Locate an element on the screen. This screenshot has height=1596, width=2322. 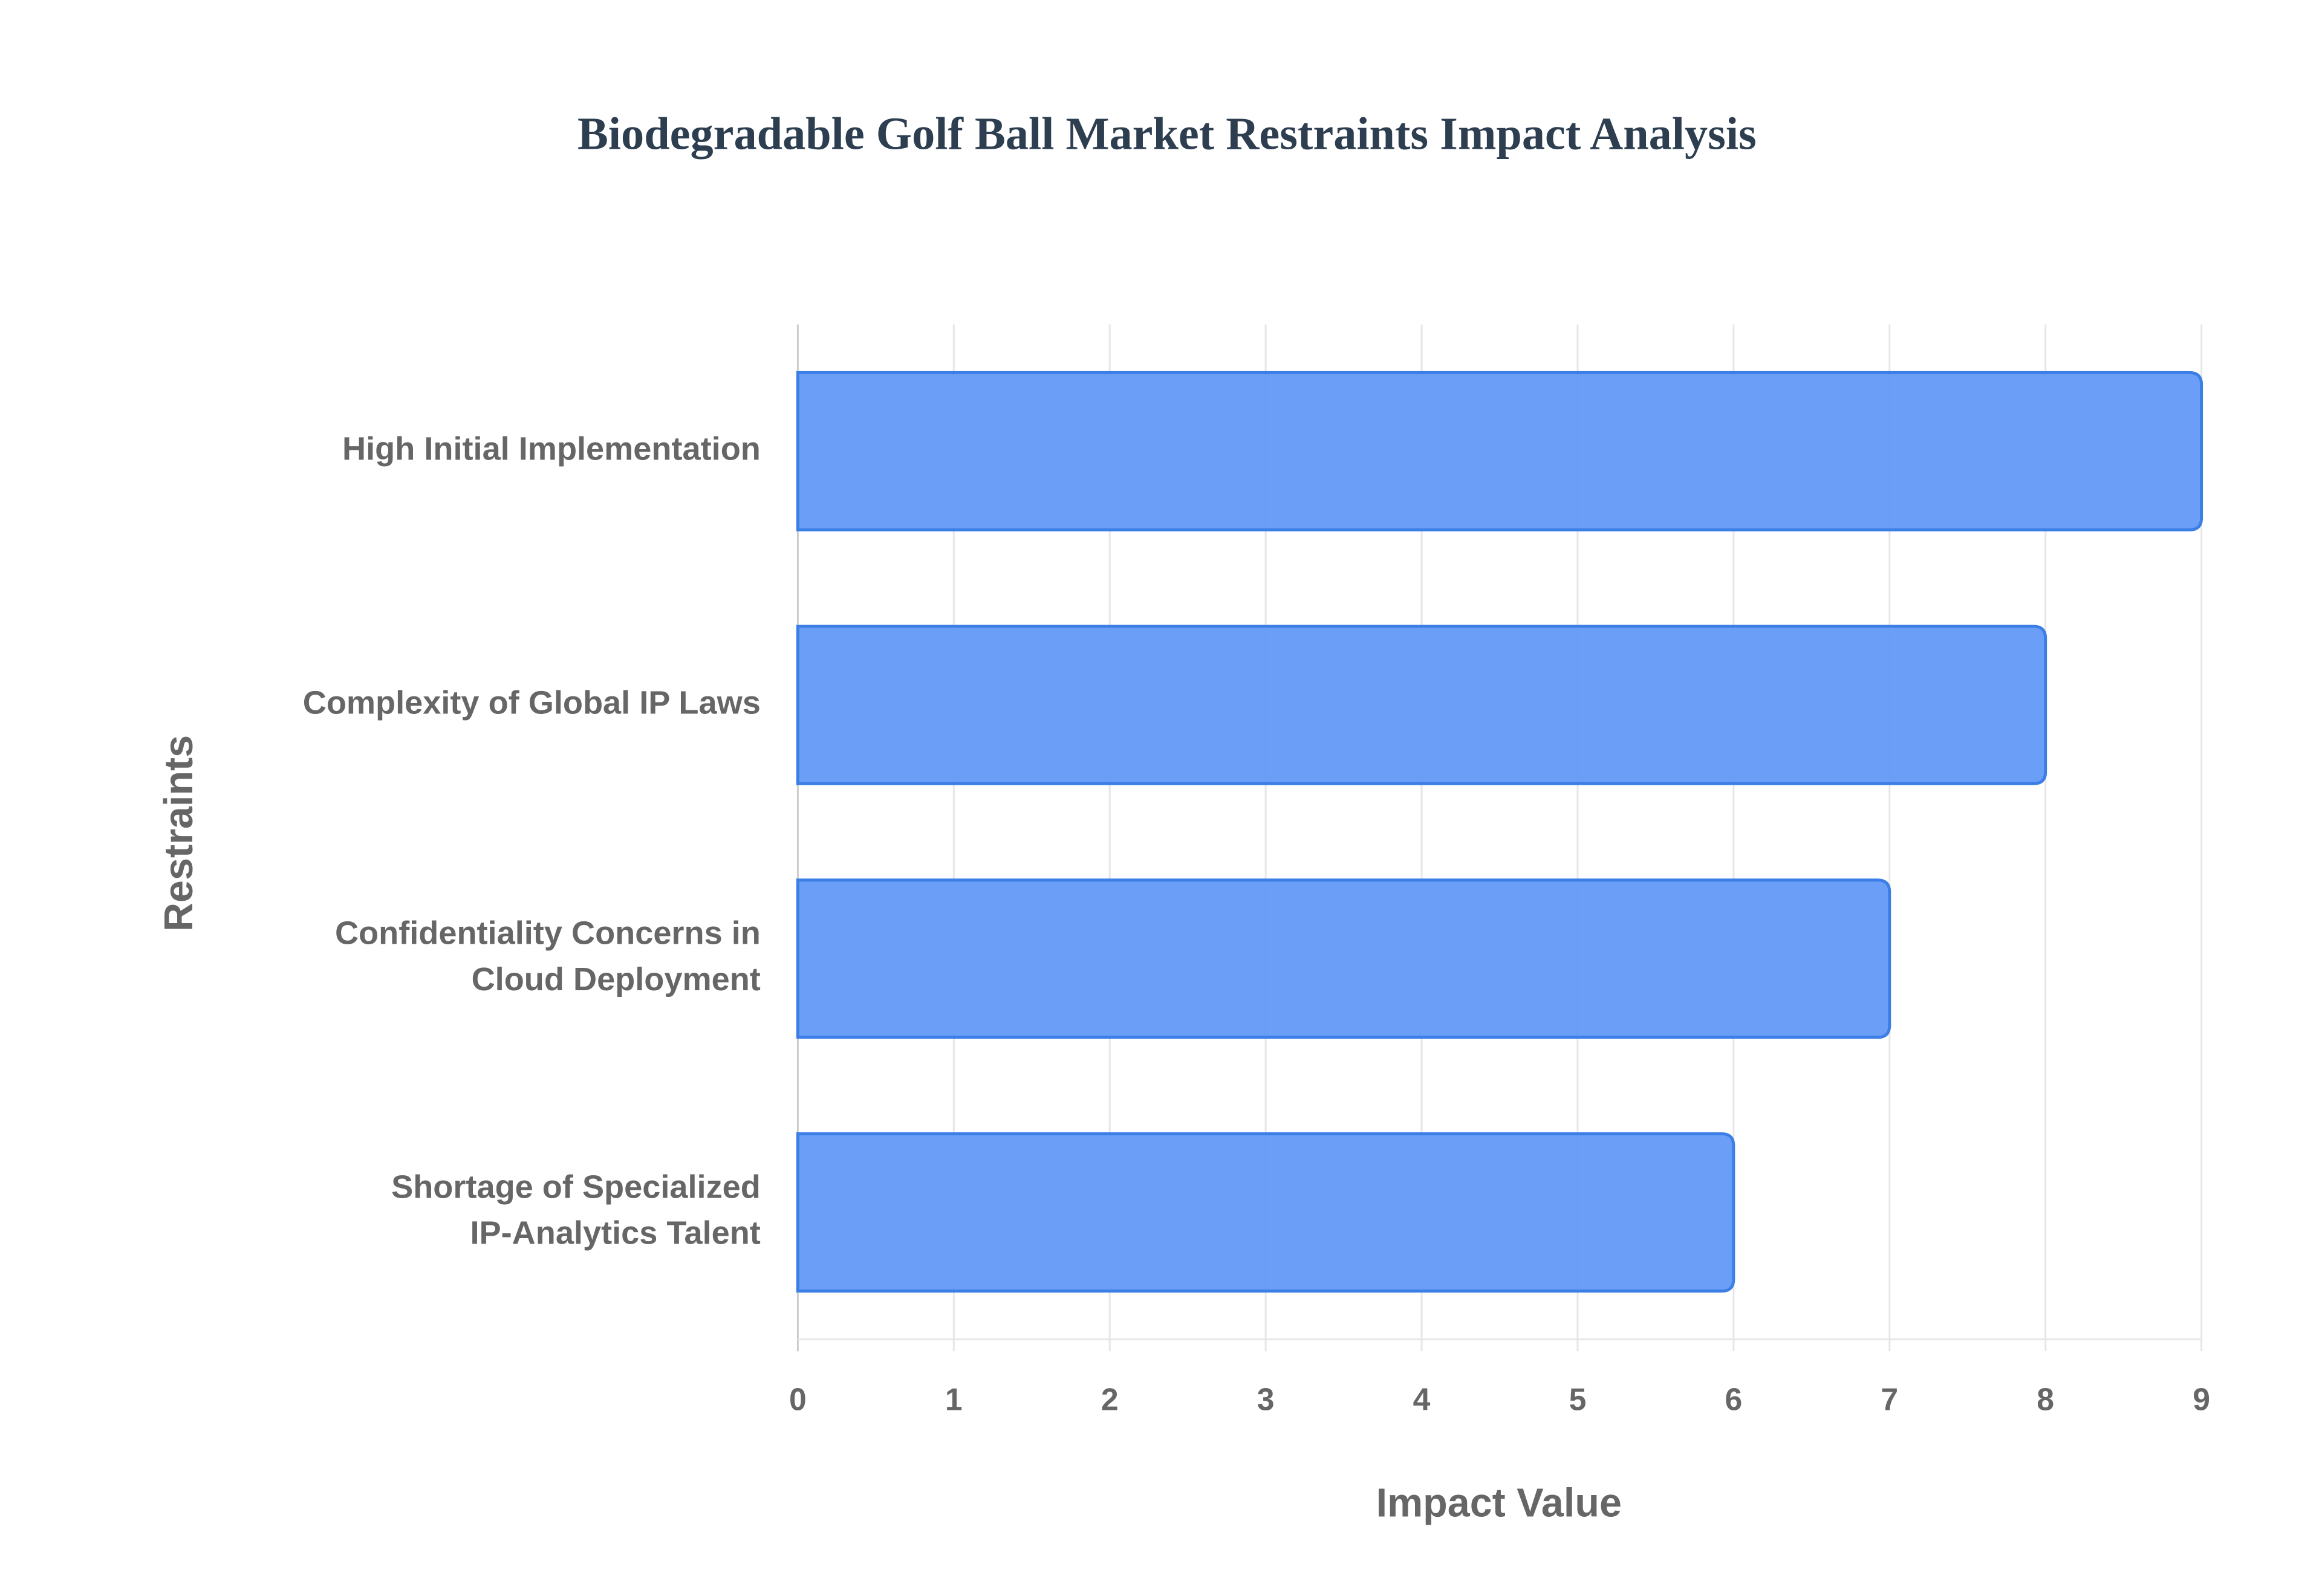
x-tick-label: 1 is located at coordinates (954, 1398).